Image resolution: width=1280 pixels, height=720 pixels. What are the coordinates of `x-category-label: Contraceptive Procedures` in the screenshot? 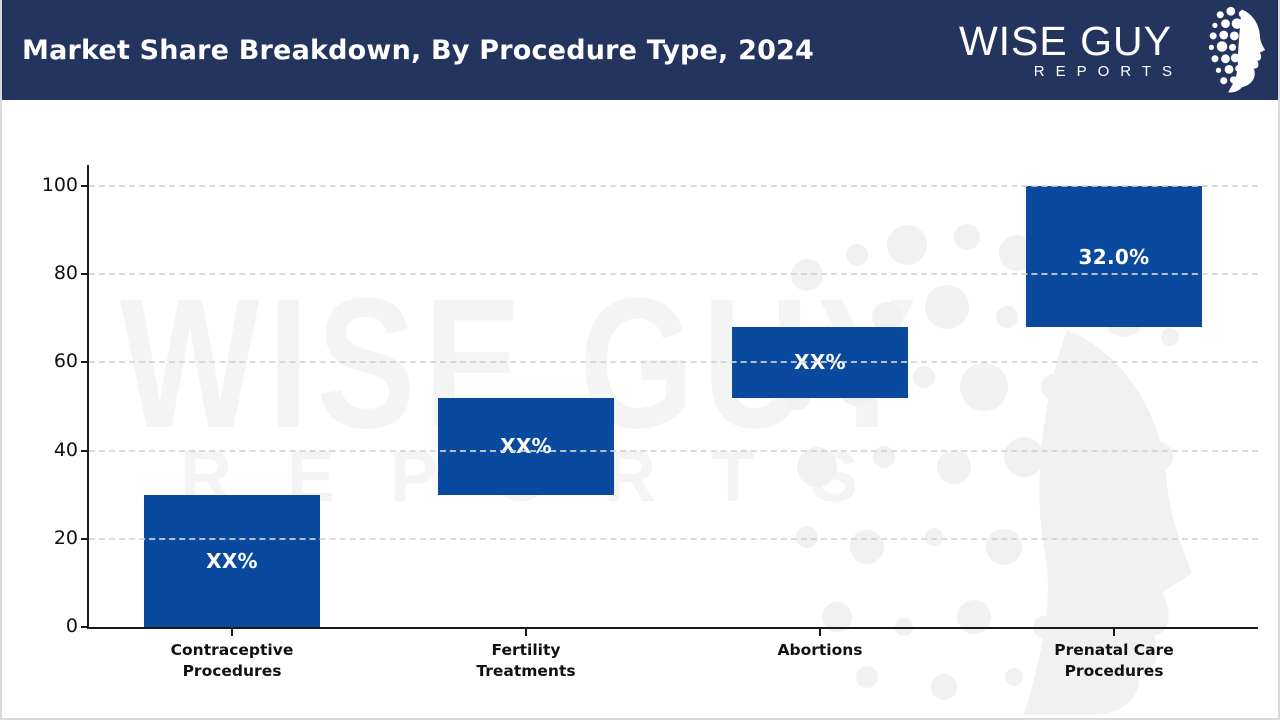 It's located at (232, 660).